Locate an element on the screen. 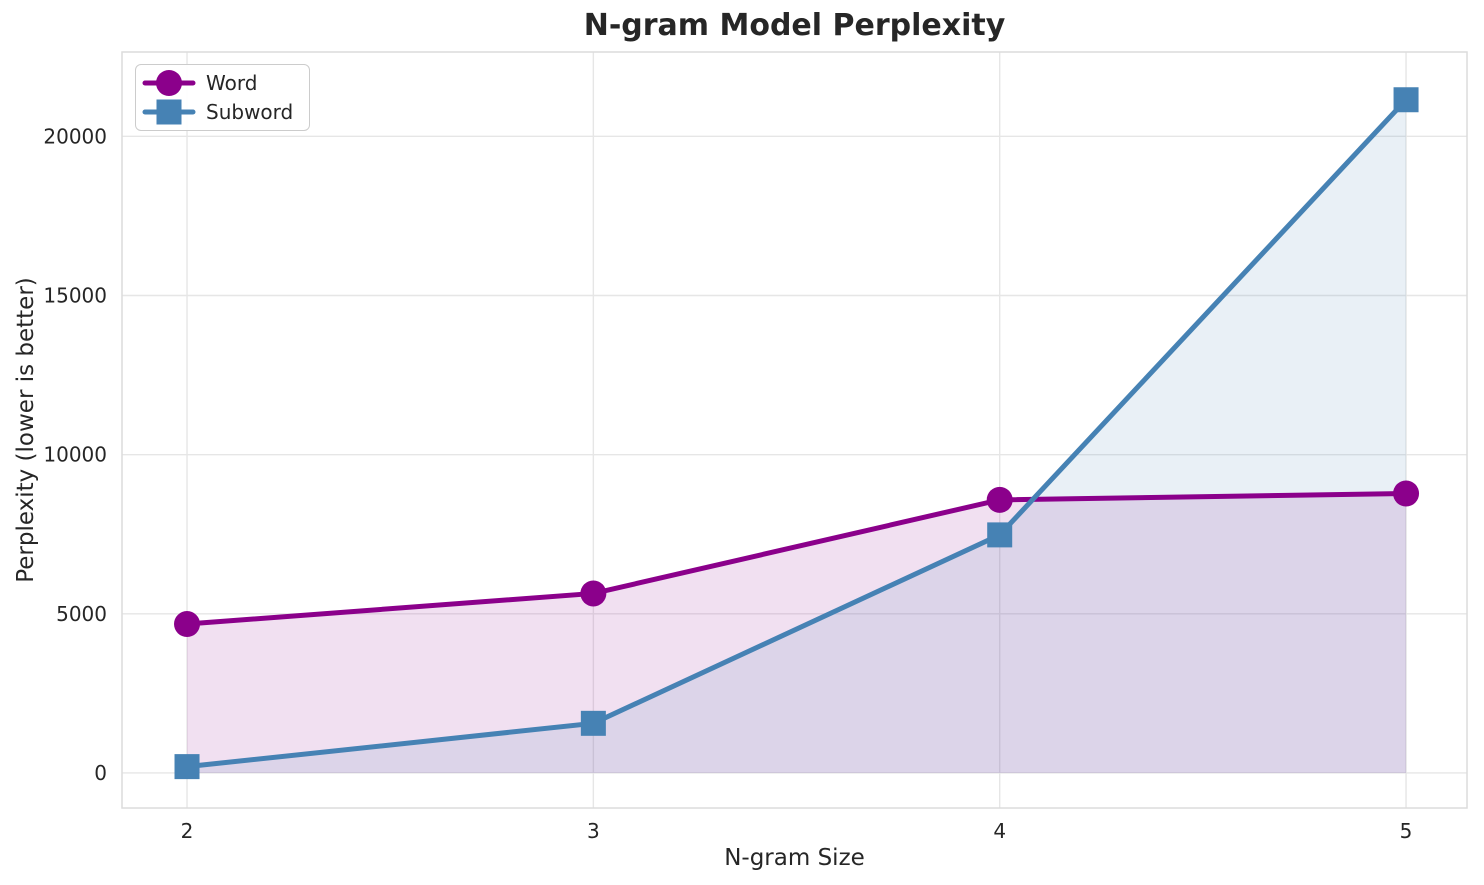  y-tick-label: 10000 is located at coordinates (75, 455).